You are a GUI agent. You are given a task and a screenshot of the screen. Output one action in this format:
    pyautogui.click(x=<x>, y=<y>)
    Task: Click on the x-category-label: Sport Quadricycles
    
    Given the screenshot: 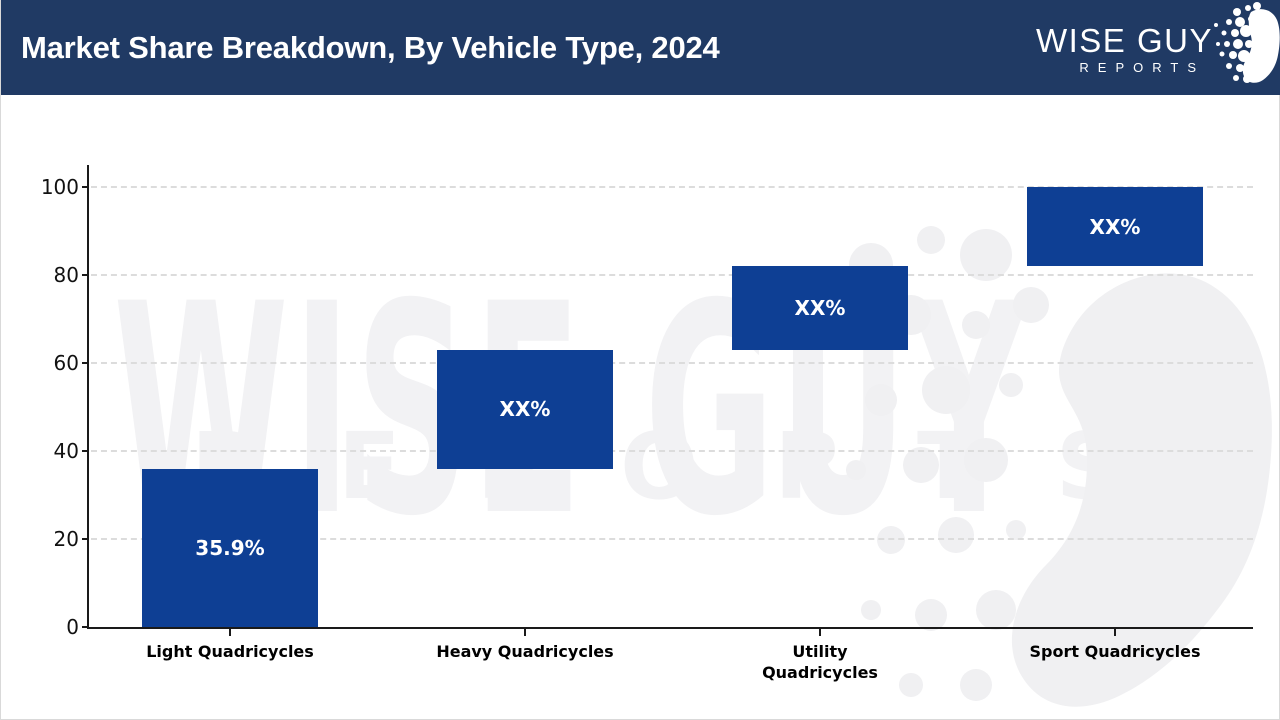 What is the action you would take?
    pyautogui.click(x=1115, y=651)
    